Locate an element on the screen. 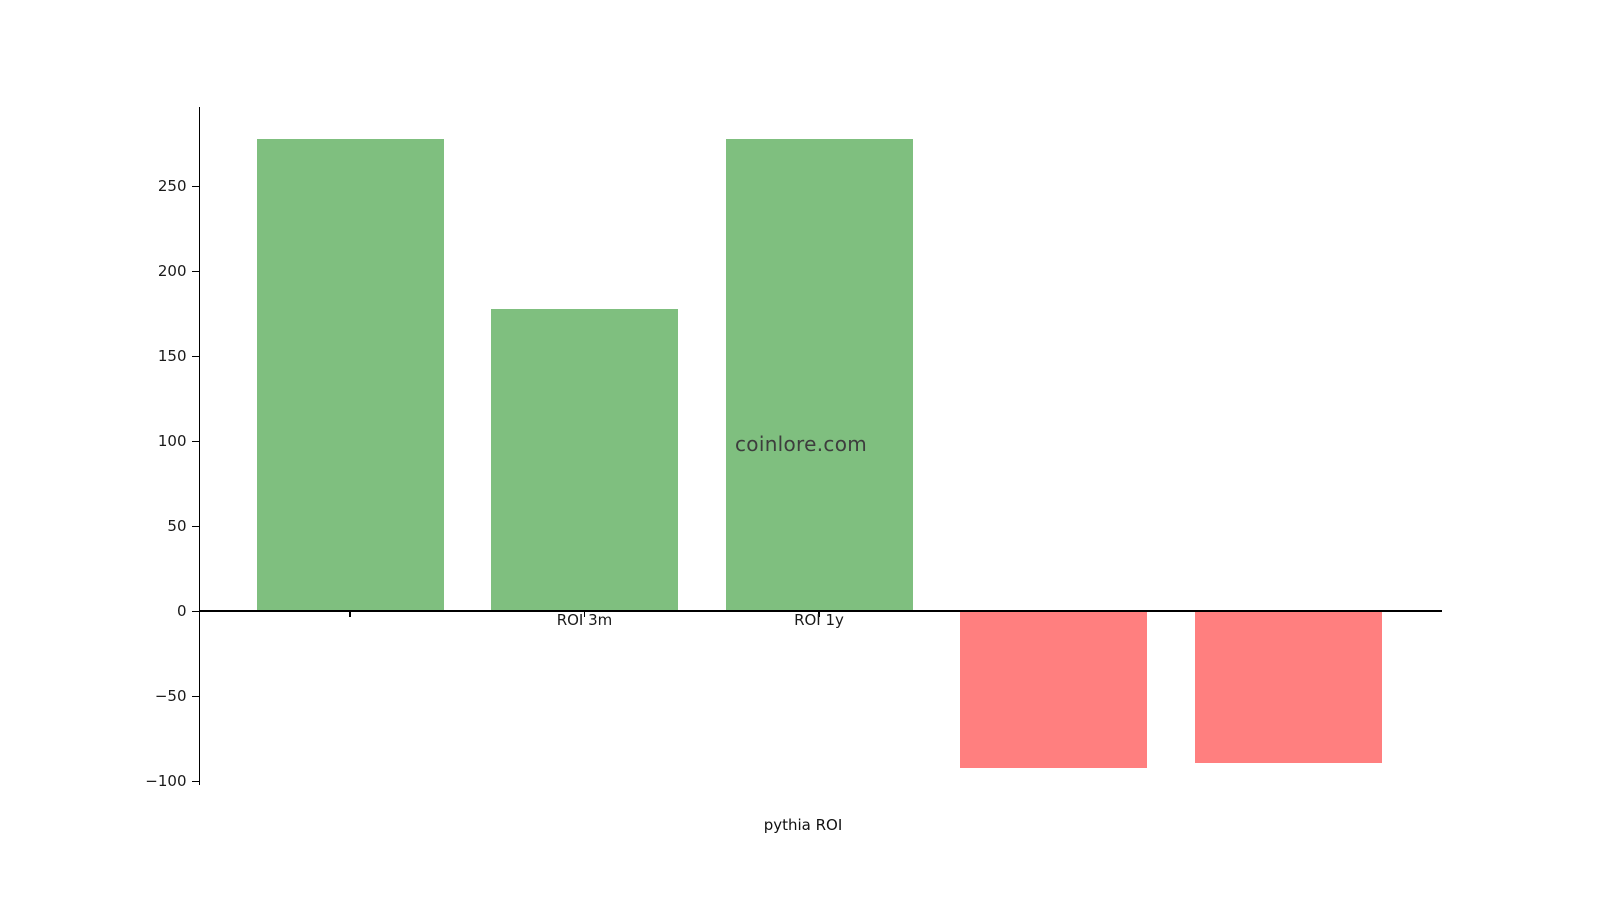 The image size is (1600, 900). x-axis-line is located at coordinates (820, 611).